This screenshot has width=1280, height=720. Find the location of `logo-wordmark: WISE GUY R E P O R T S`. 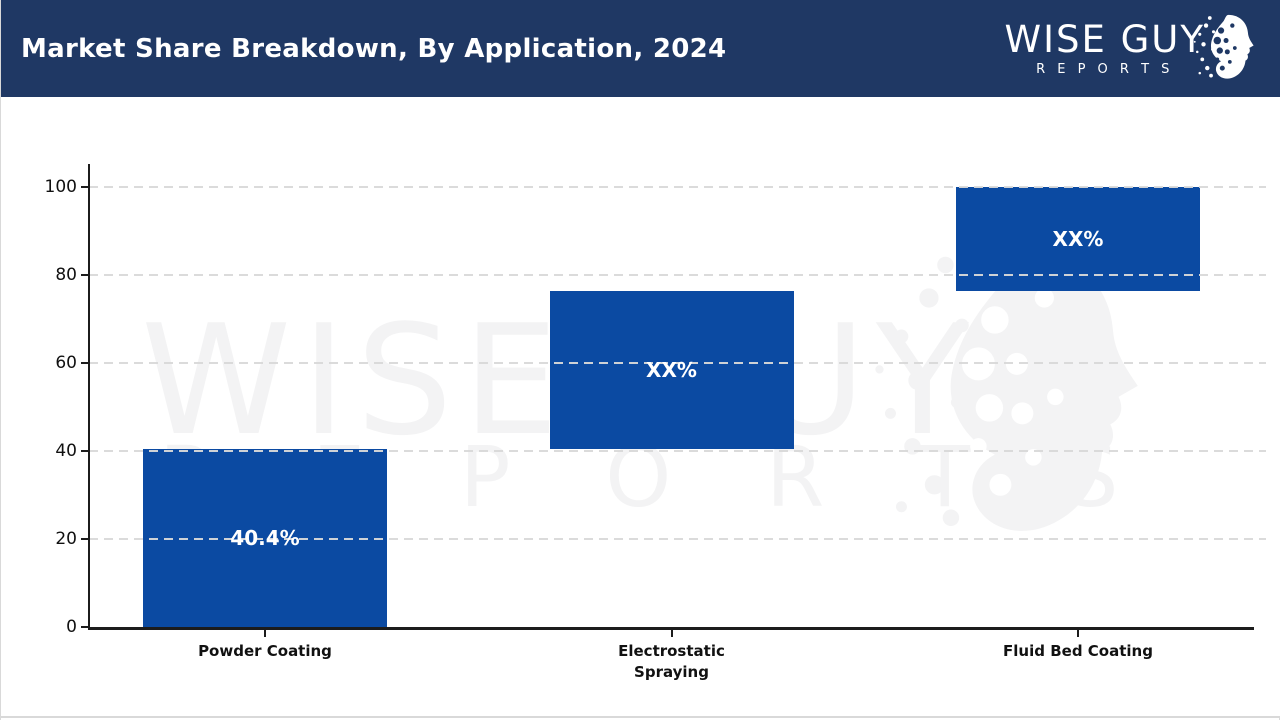

logo-wordmark: WISE GUY R E P O R T S is located at coordinates (1105, 49).